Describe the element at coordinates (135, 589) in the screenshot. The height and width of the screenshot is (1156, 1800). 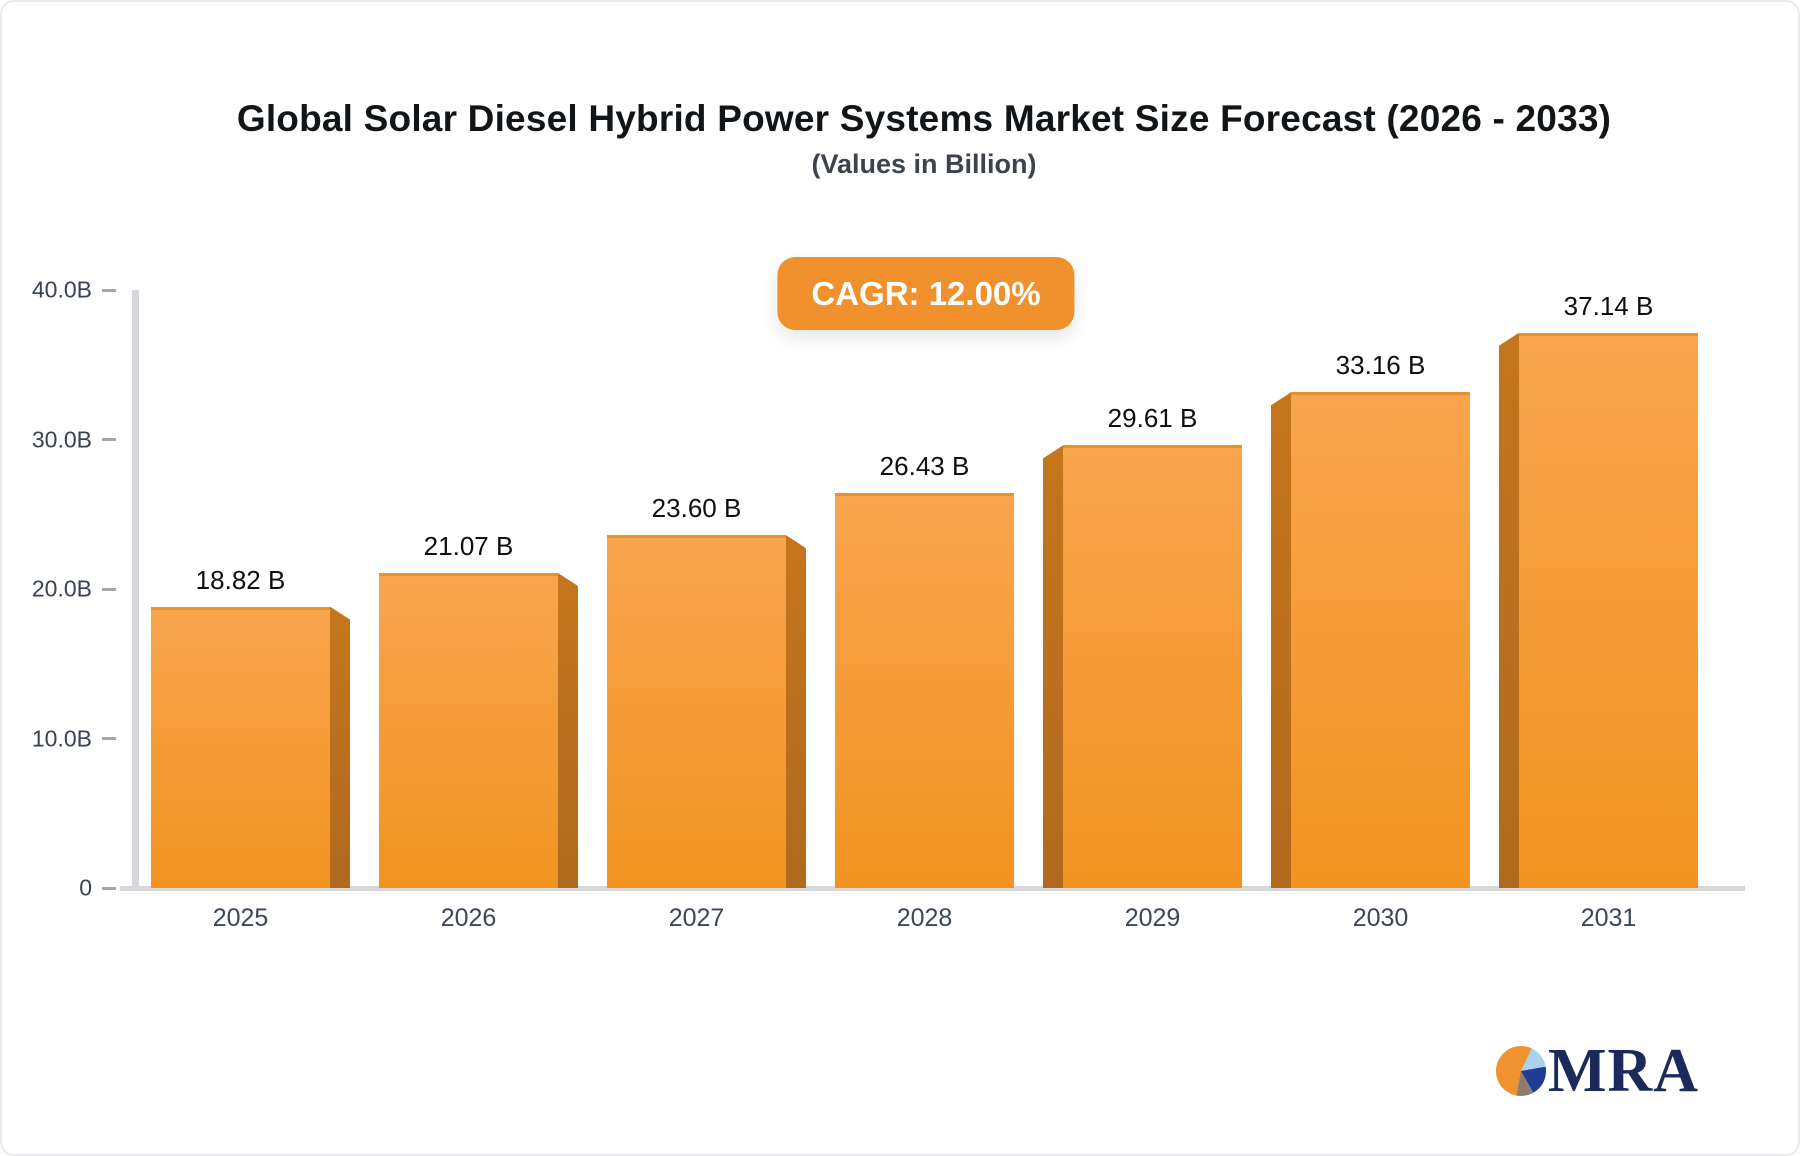
I see `y-axis-line` at that location.